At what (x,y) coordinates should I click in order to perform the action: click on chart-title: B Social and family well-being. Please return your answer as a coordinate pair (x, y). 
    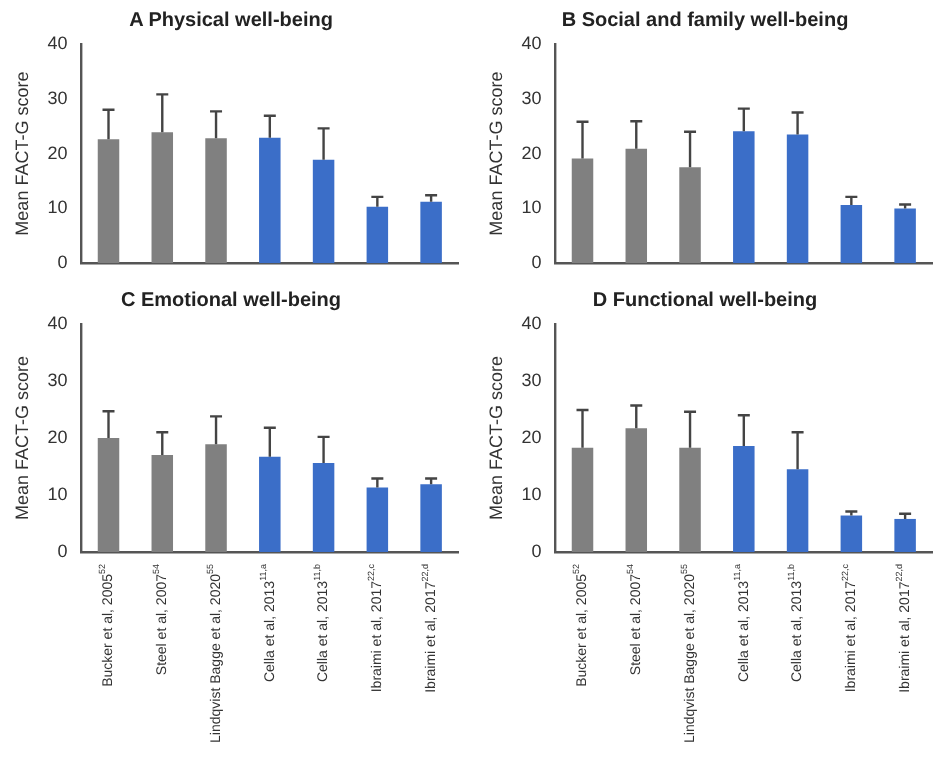
    Looking at the image, I should click on (705, 20).